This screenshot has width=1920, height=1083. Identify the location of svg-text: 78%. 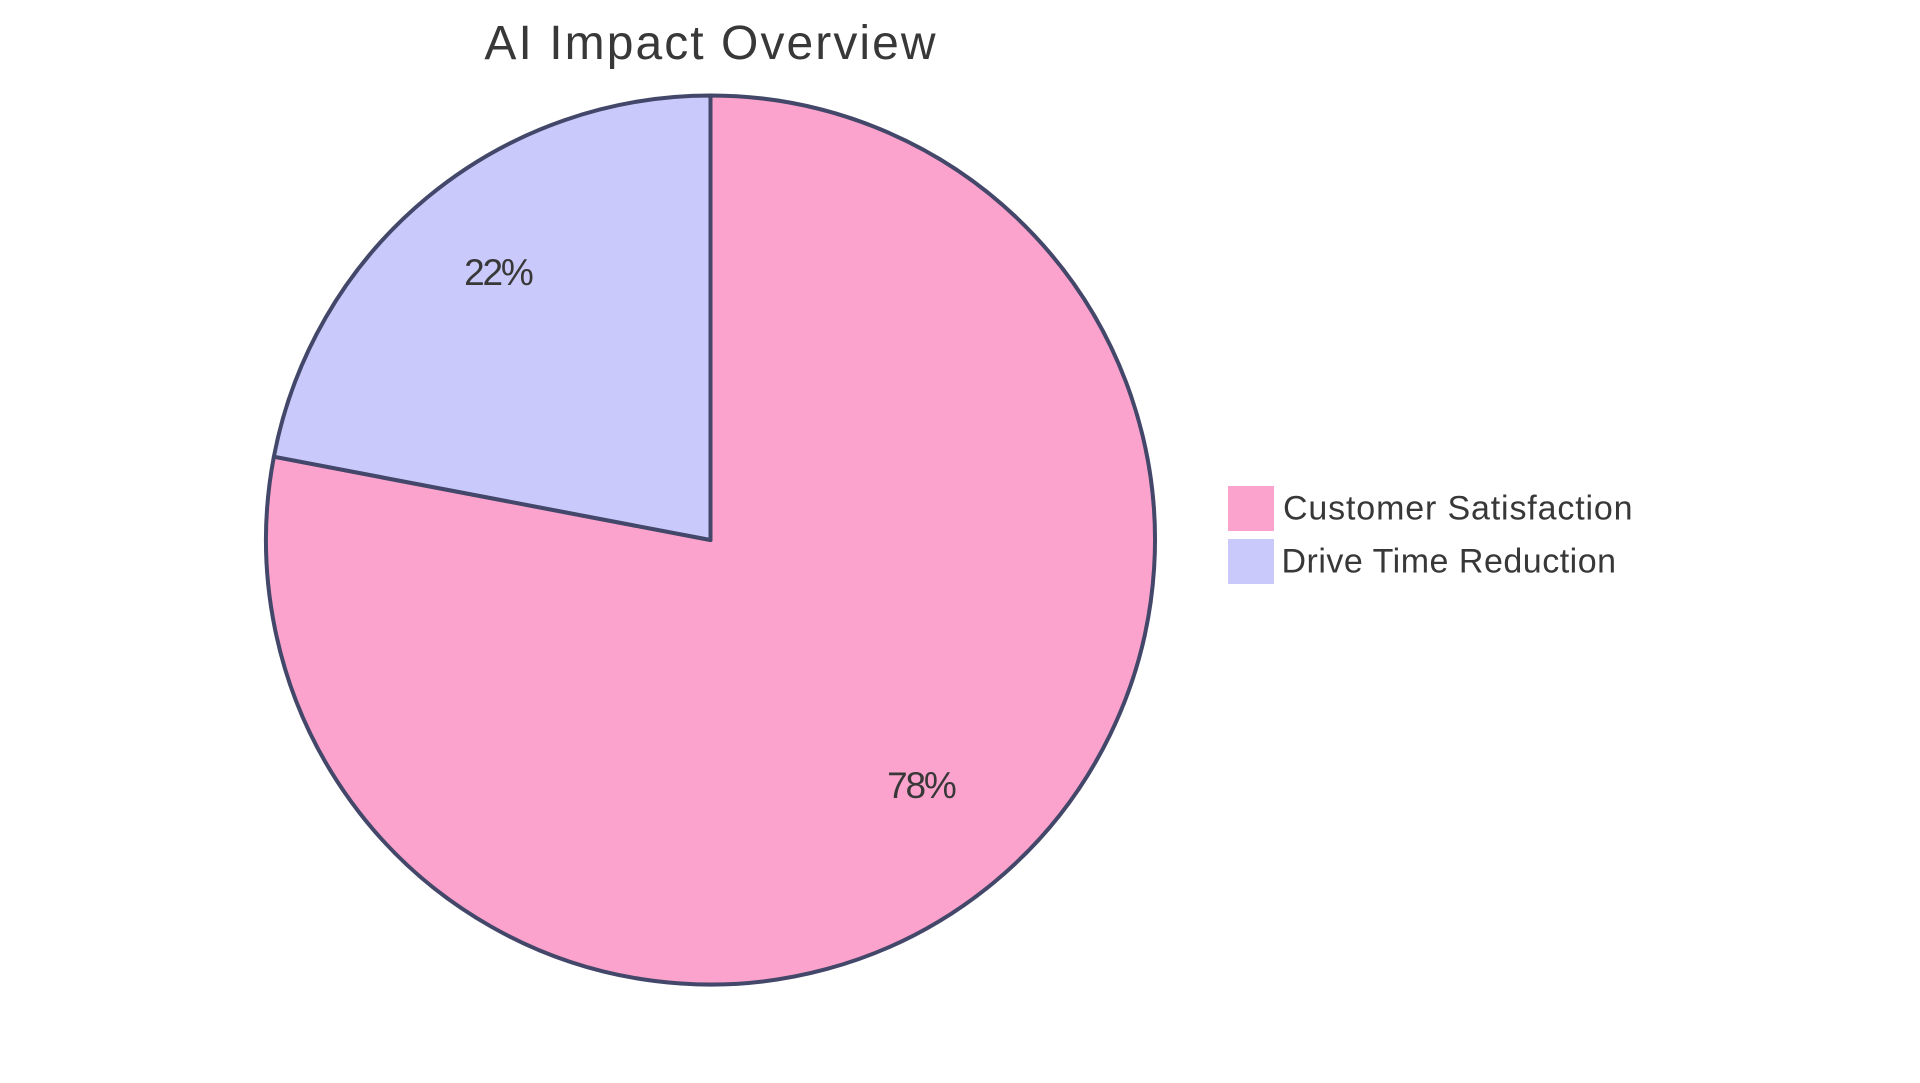
(921, 785).